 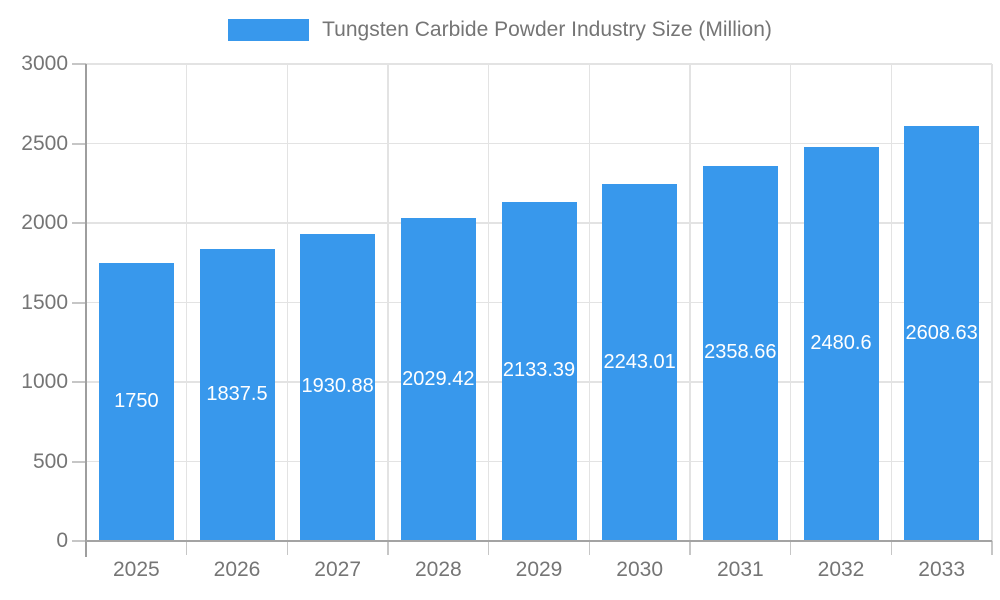 I want to click on bar-value-label-2030: 2243.01, so click(x=639, y=361).